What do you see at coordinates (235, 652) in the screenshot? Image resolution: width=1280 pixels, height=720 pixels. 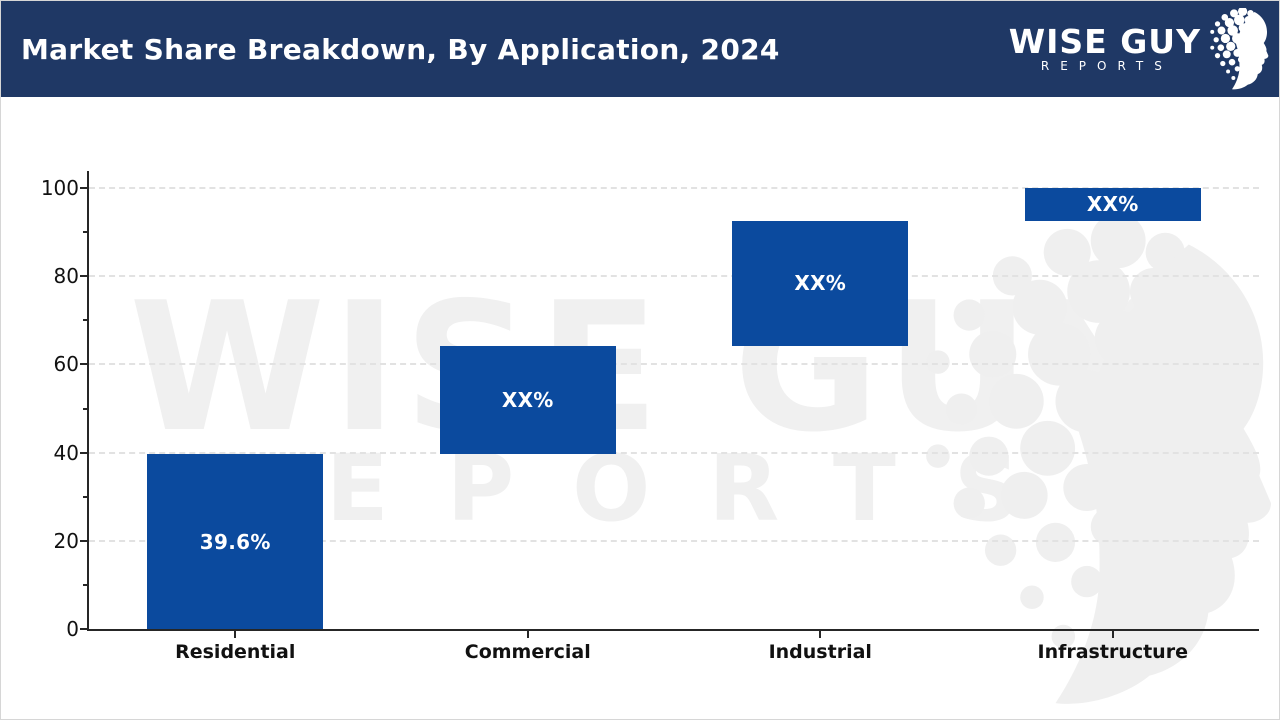 I see `x-category-label-residential: Residential` at bounding box center [235, 652].